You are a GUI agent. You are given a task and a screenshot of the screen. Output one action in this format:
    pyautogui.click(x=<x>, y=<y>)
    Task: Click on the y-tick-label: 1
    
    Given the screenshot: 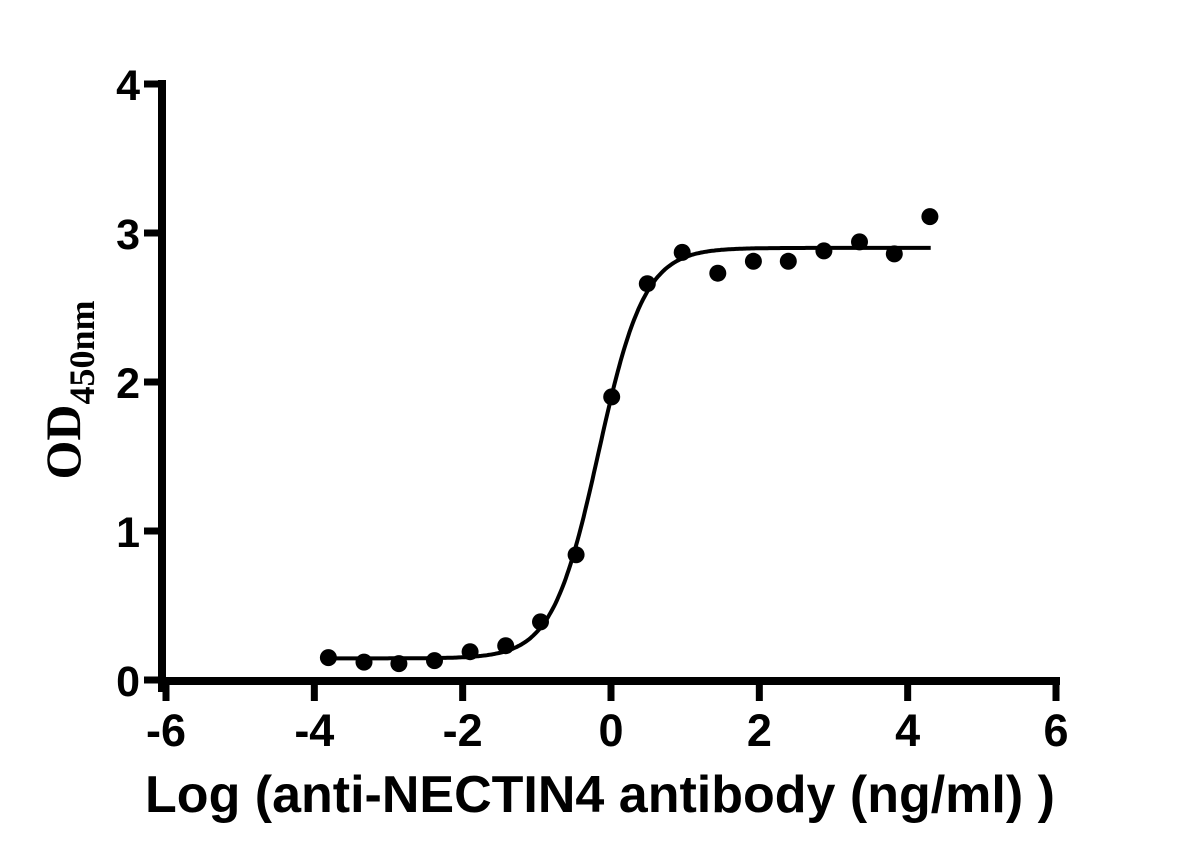 What is the action you would take?
    pyautogui.click(x=128, y=533)
    